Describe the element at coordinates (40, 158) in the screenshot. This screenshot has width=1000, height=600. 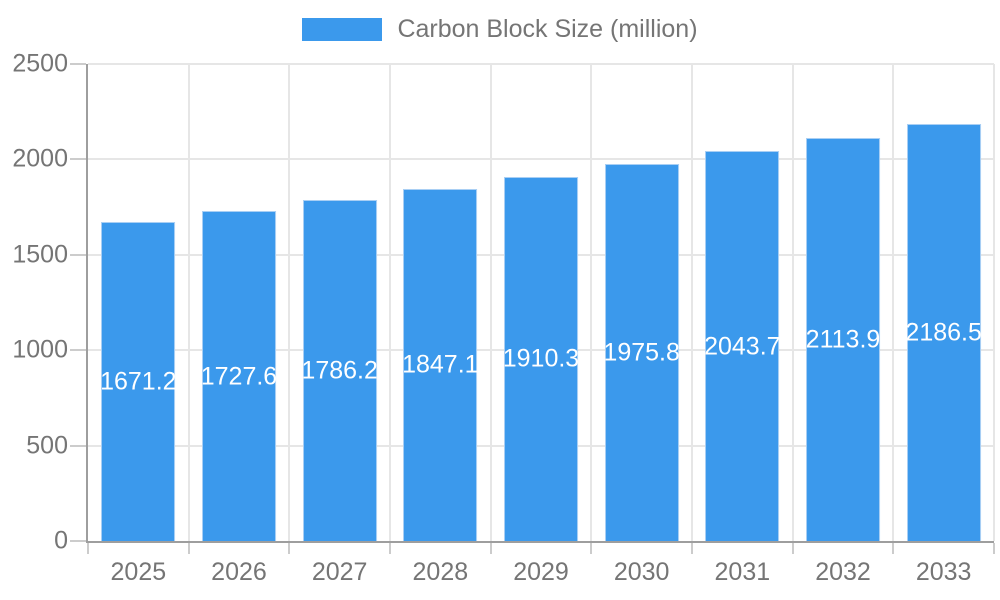
I see `y-tick-label: 2000` at that location.